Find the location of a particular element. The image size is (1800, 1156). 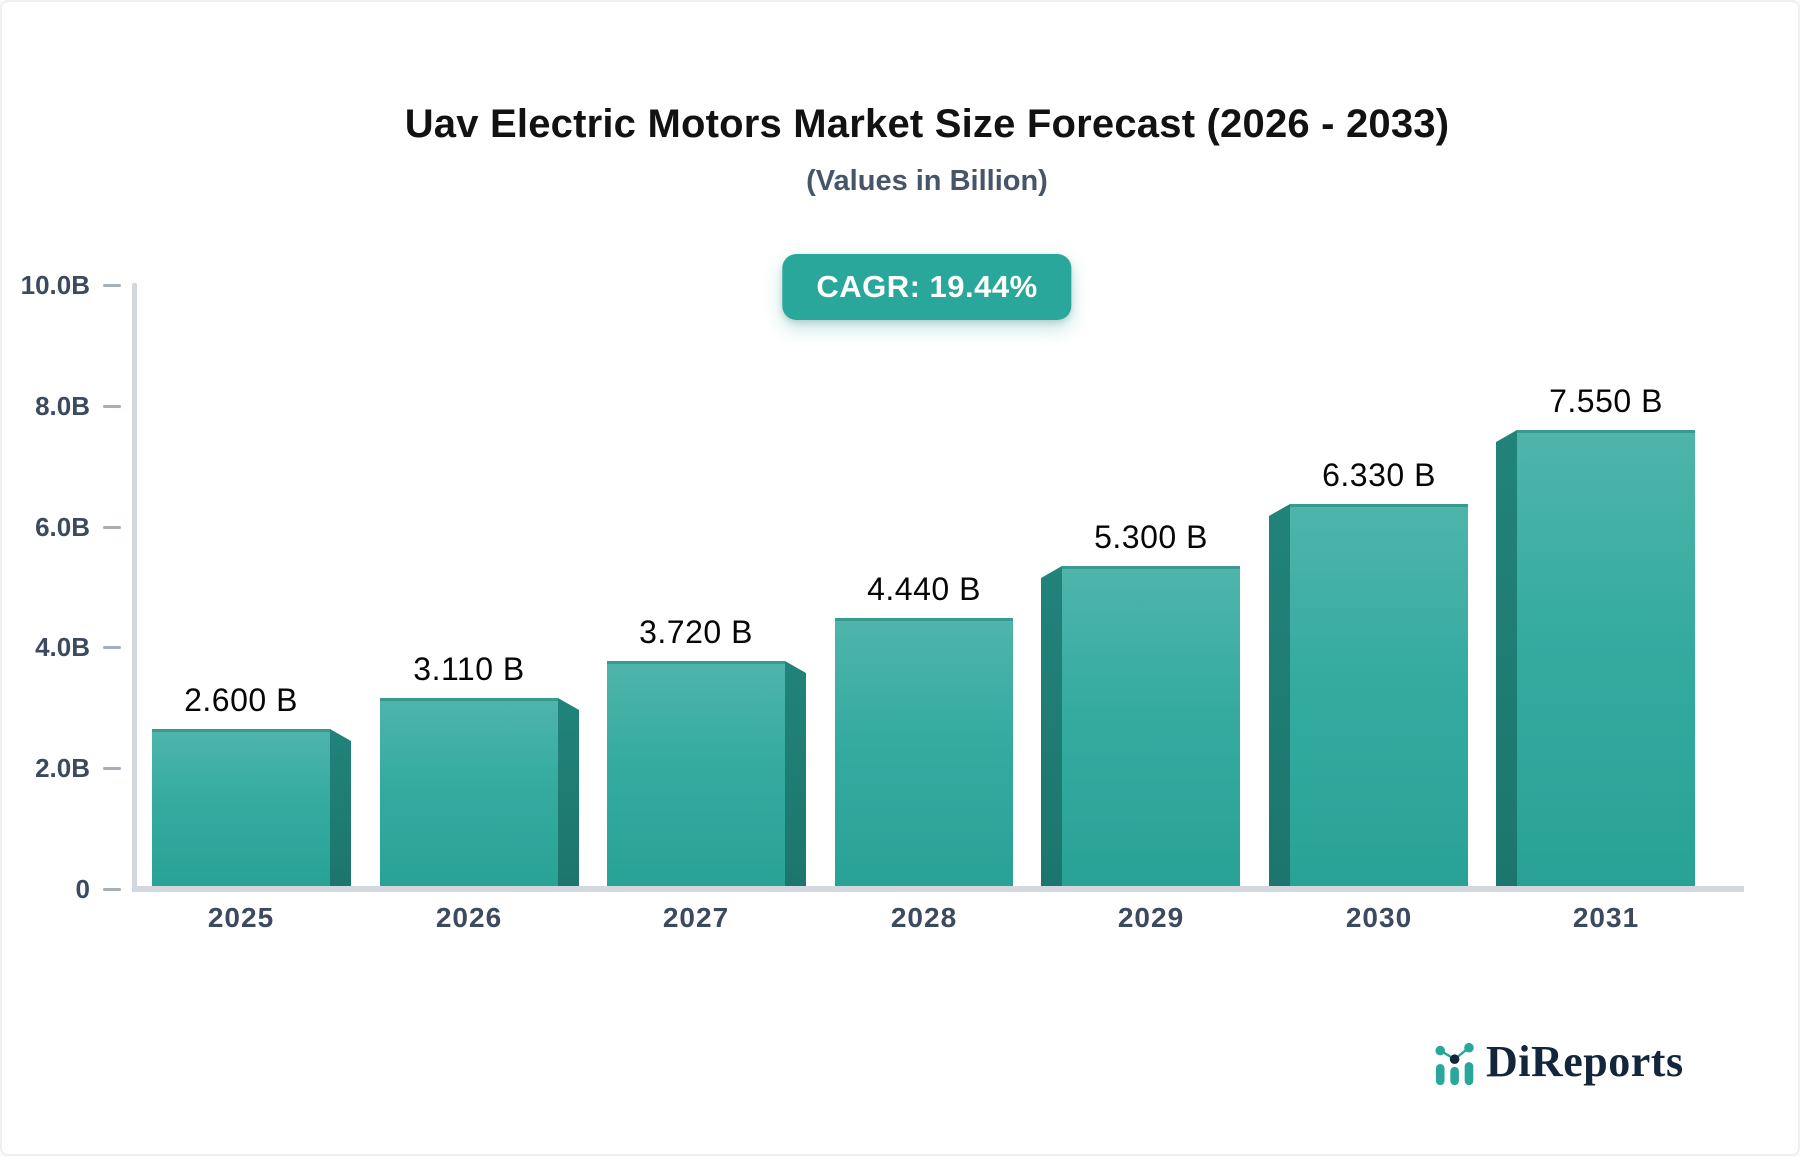

bar-value-label: 3.720 B is located at coordinates (696, 632).